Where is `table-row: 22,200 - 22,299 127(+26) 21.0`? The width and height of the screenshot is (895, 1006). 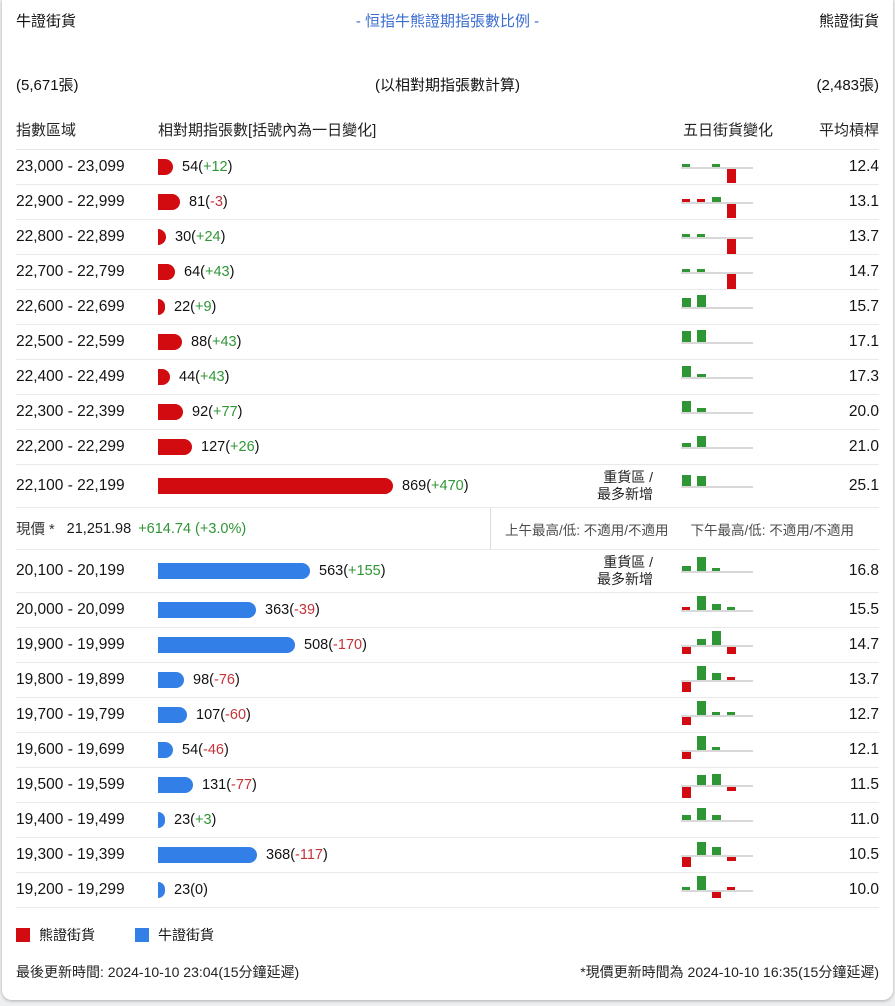 table-row: 22,200 - 22,299 127(+26) 21.0 is located at coordinates (447, 447).